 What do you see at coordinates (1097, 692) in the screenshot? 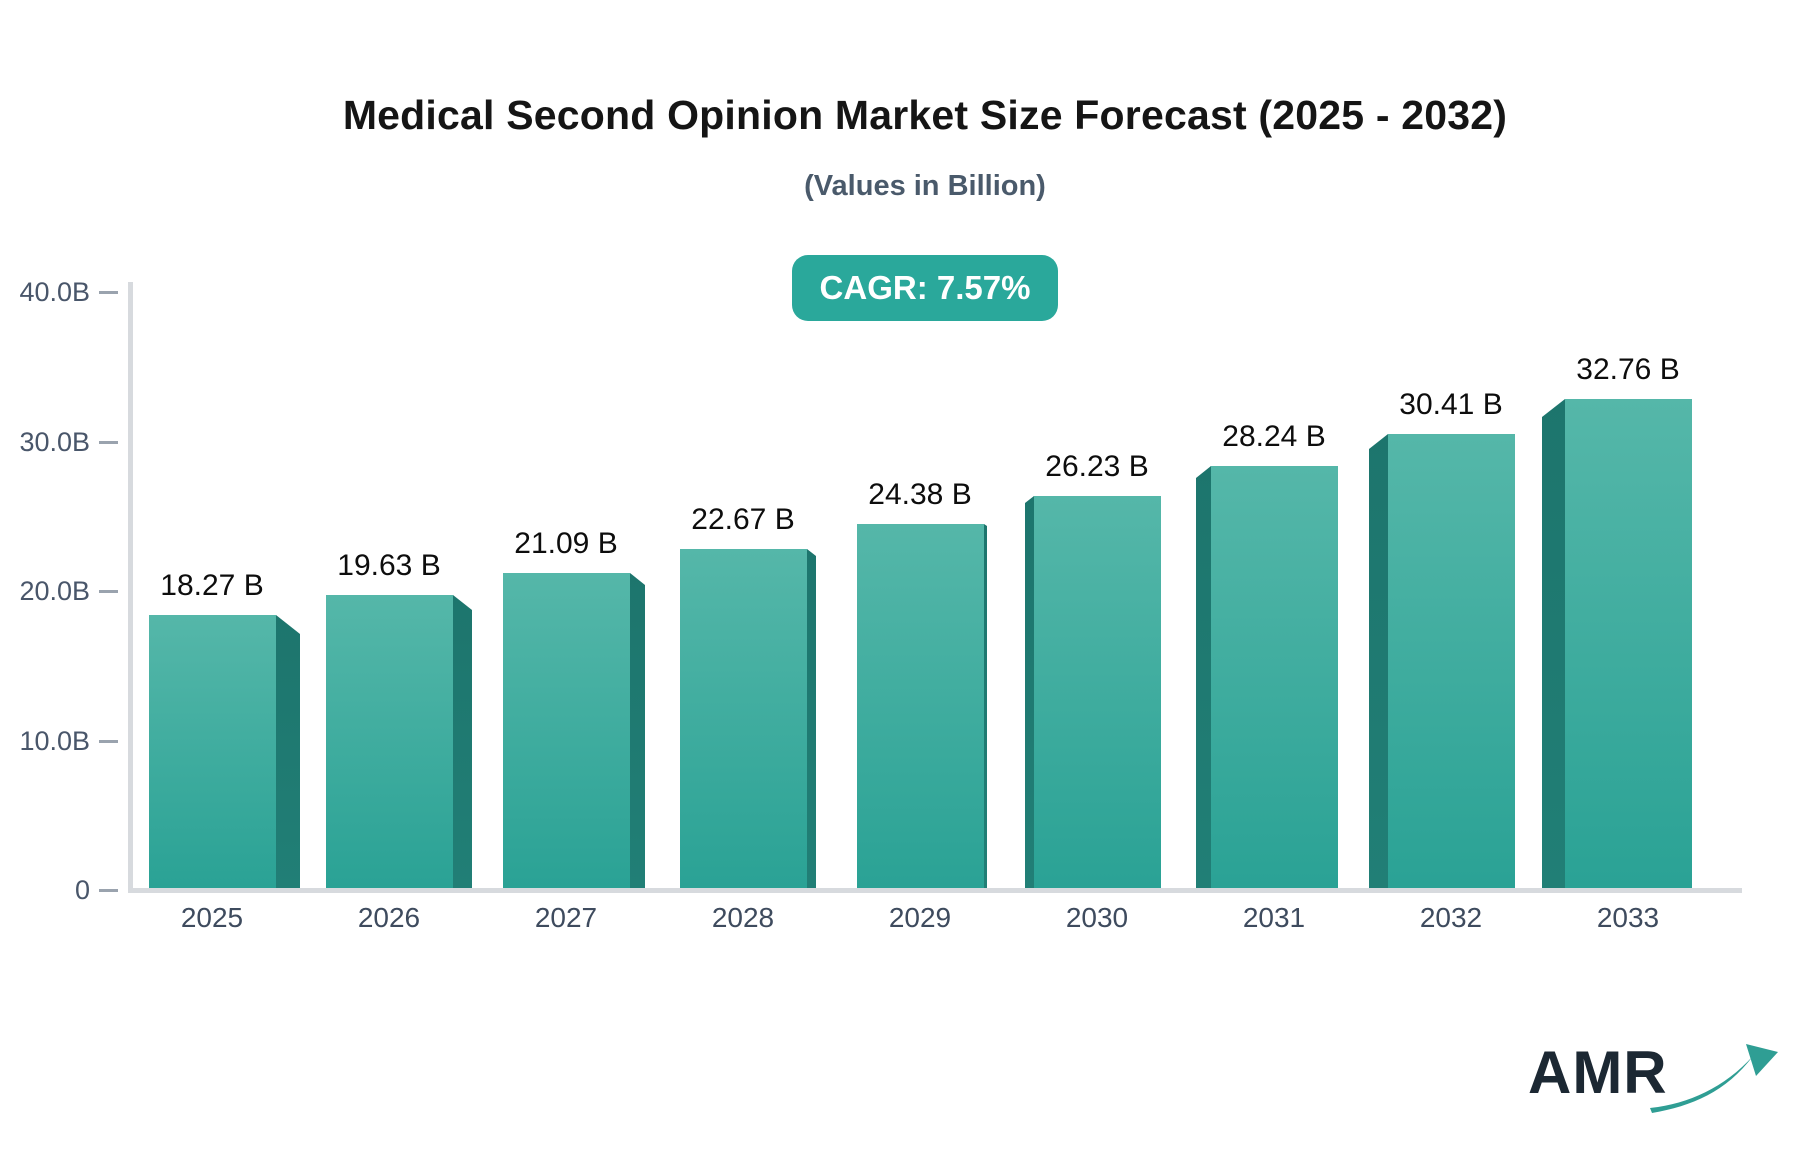
I see `bar-2030` at bounding box center [1097, 692].